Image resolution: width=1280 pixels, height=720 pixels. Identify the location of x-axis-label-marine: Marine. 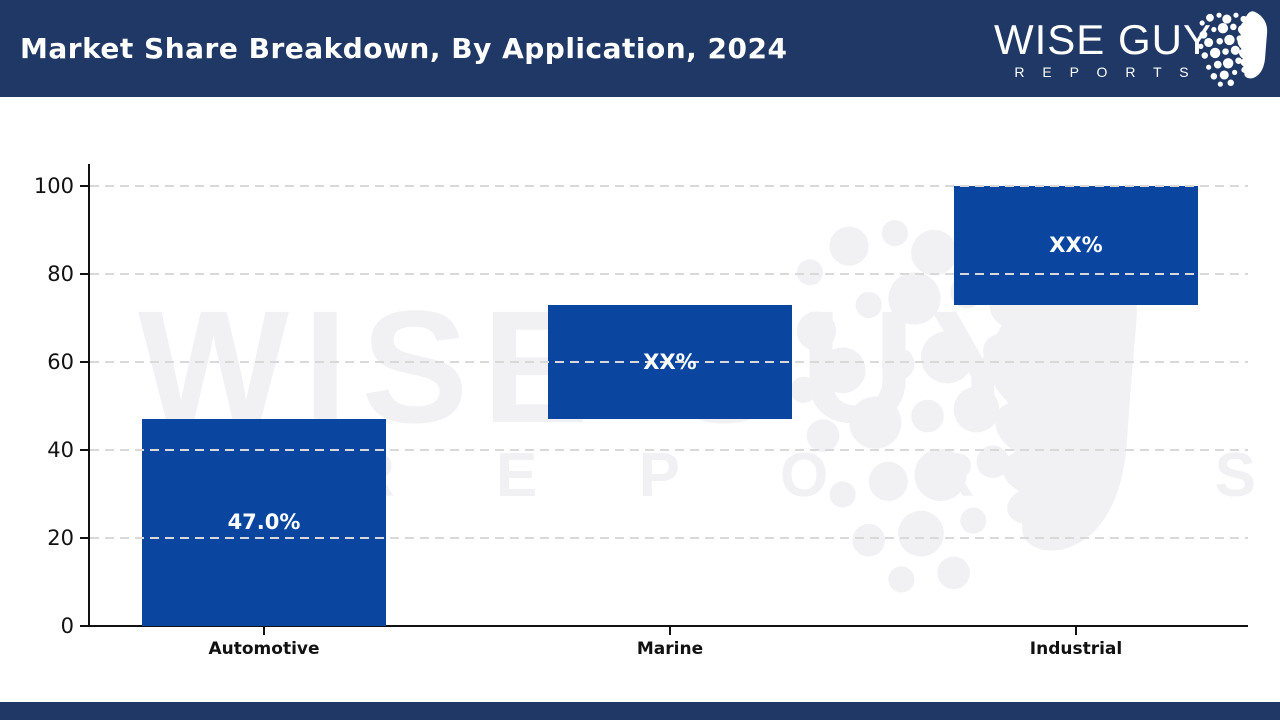
(670, 649).